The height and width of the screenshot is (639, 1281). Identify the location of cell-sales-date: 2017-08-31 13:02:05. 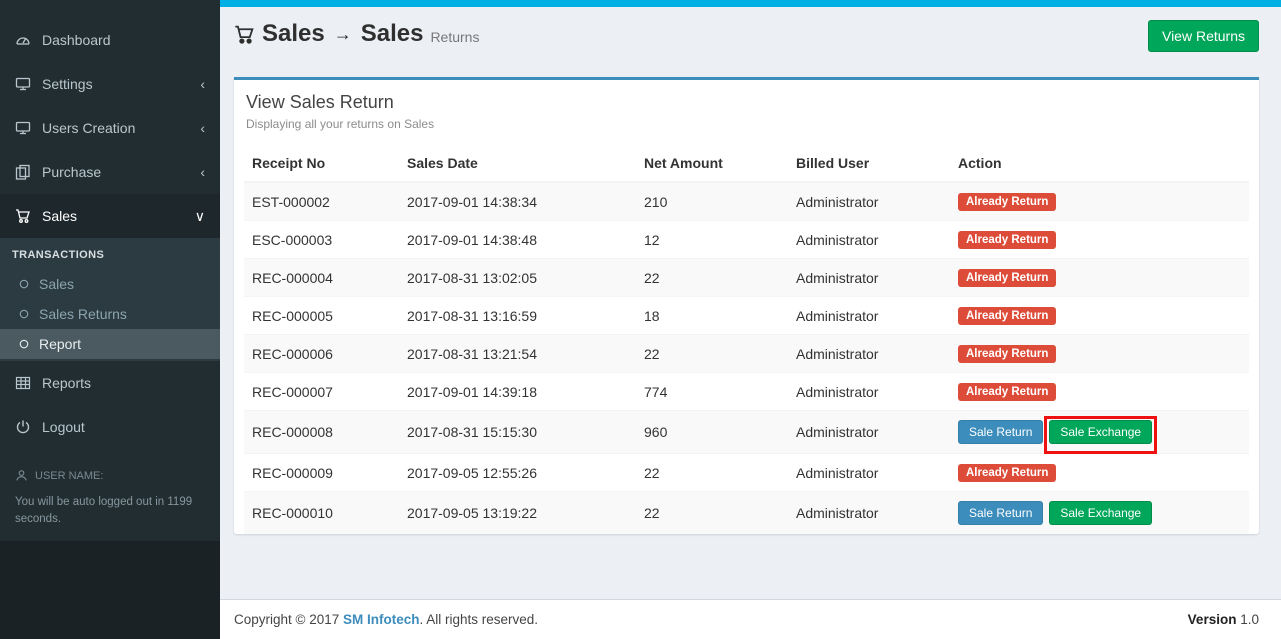
(517, 277).